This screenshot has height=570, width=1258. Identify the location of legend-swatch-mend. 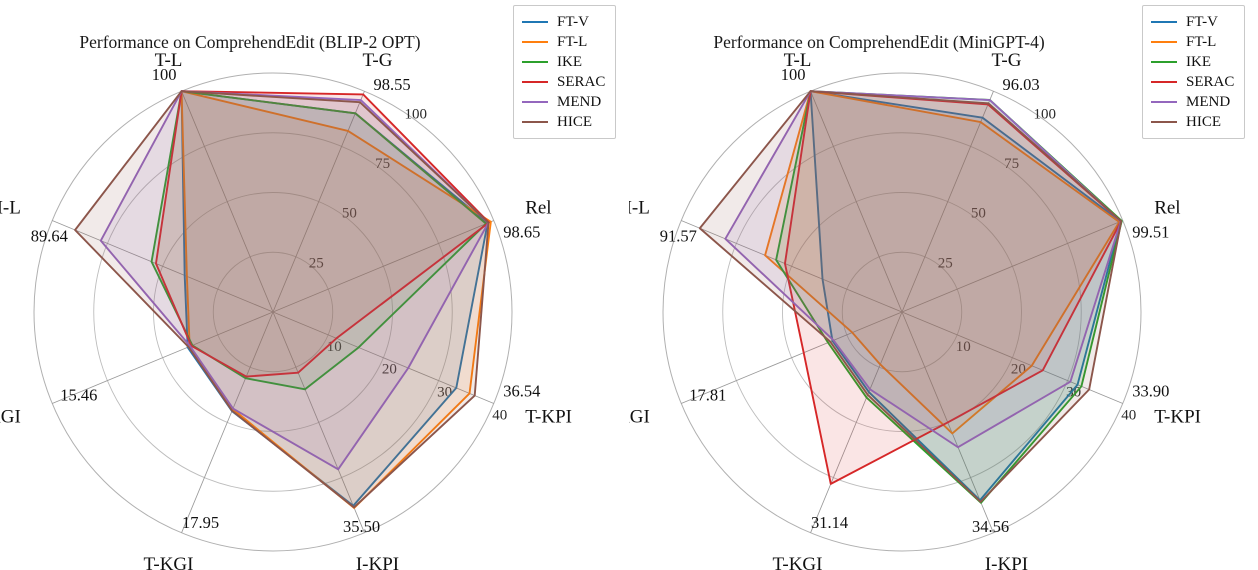
(535, 102).